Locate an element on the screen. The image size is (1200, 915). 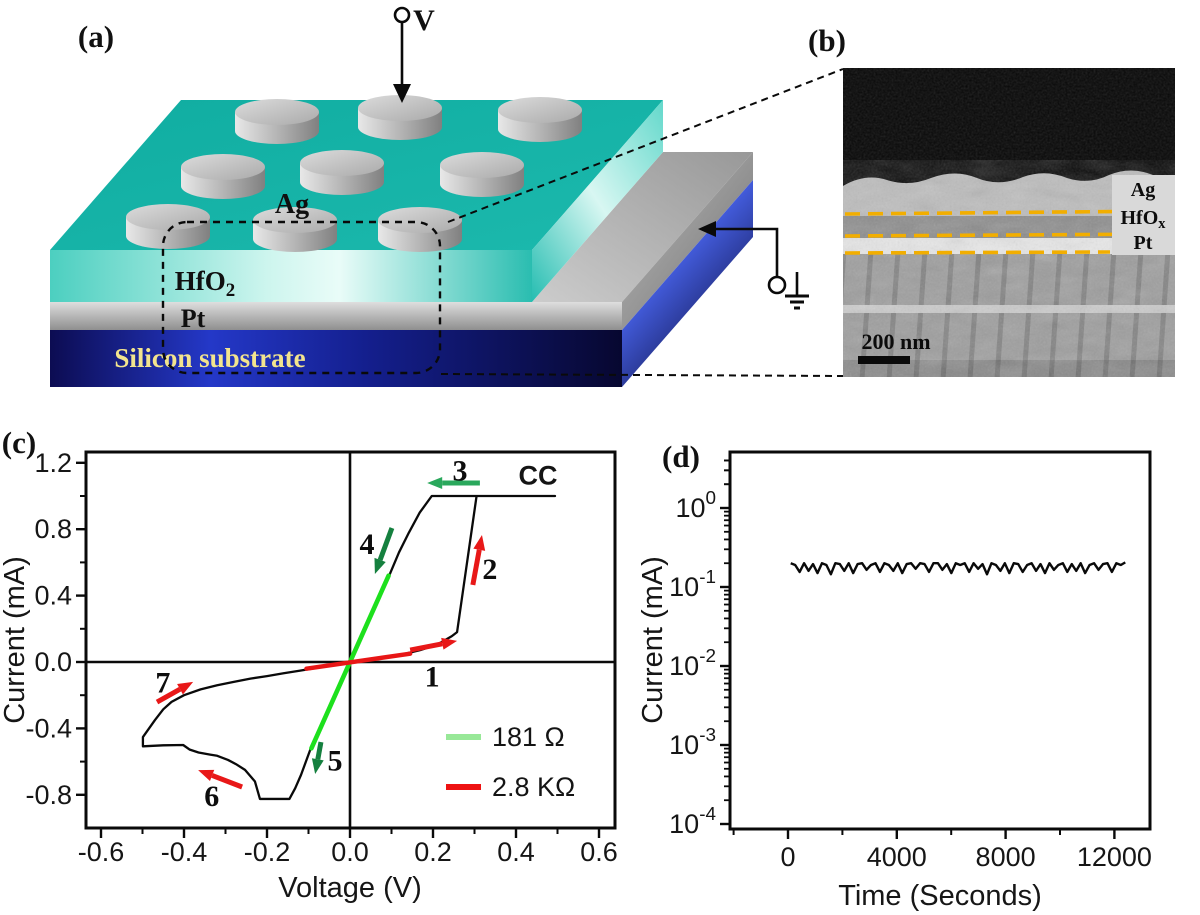
x-axis-title-d: Time (Seconds) is located at coordinates (940, 896).